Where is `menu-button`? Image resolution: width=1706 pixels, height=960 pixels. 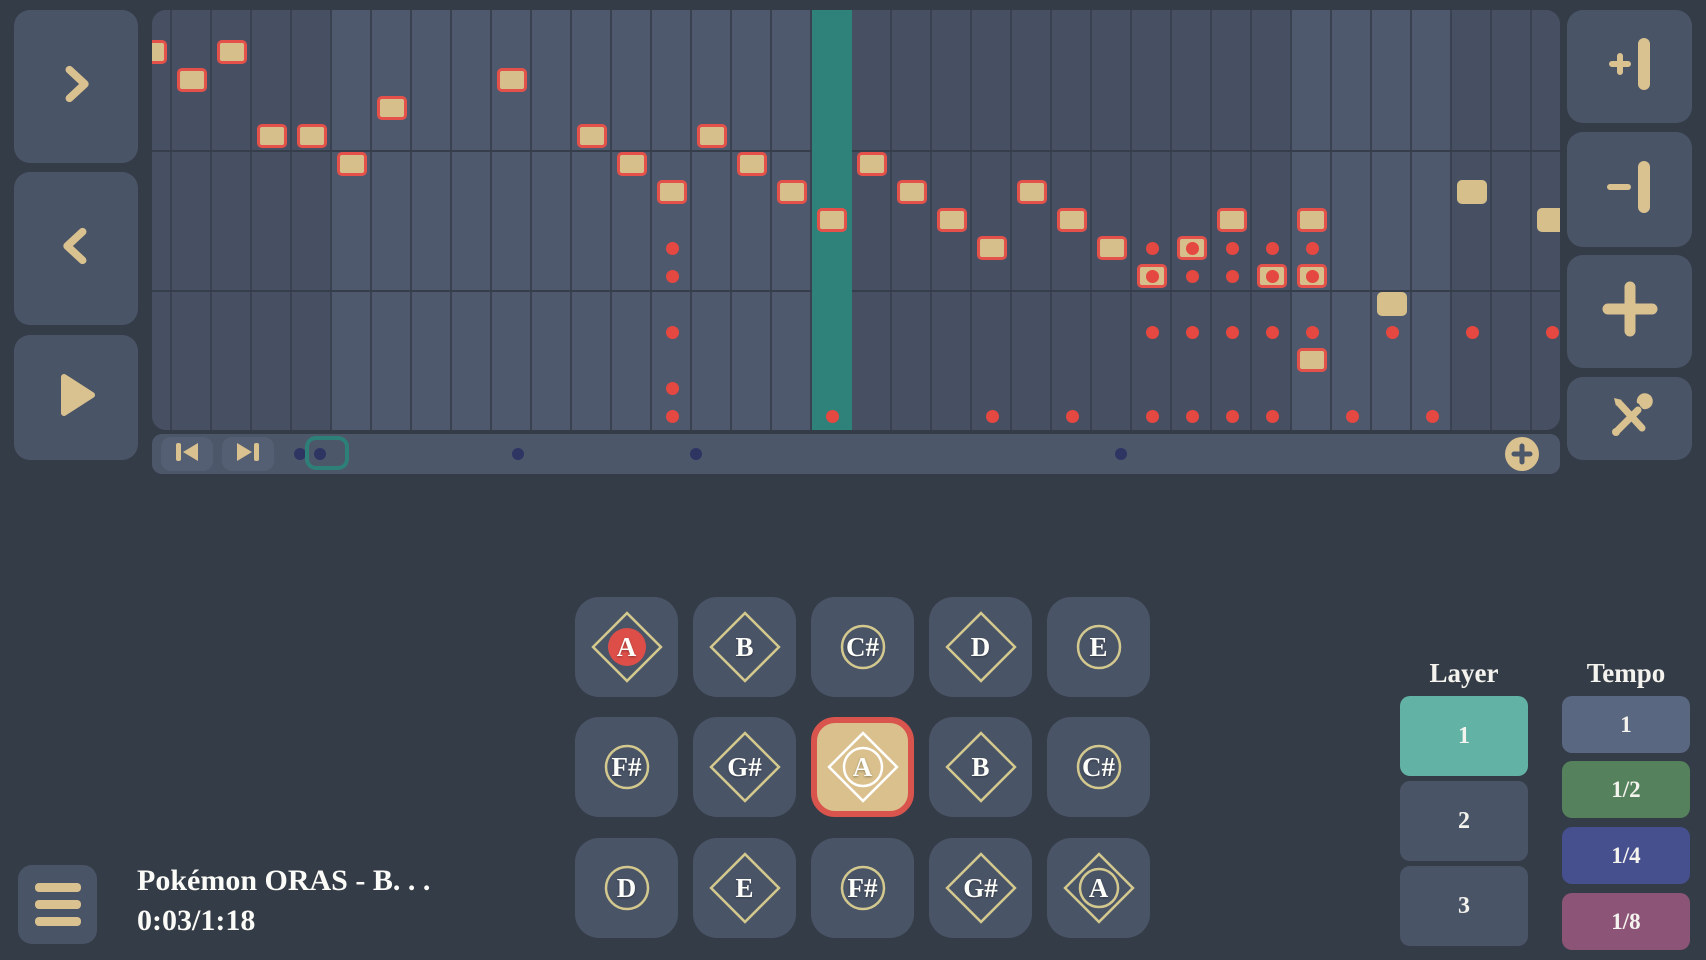 menu-button is located at coordinates (57, 904).